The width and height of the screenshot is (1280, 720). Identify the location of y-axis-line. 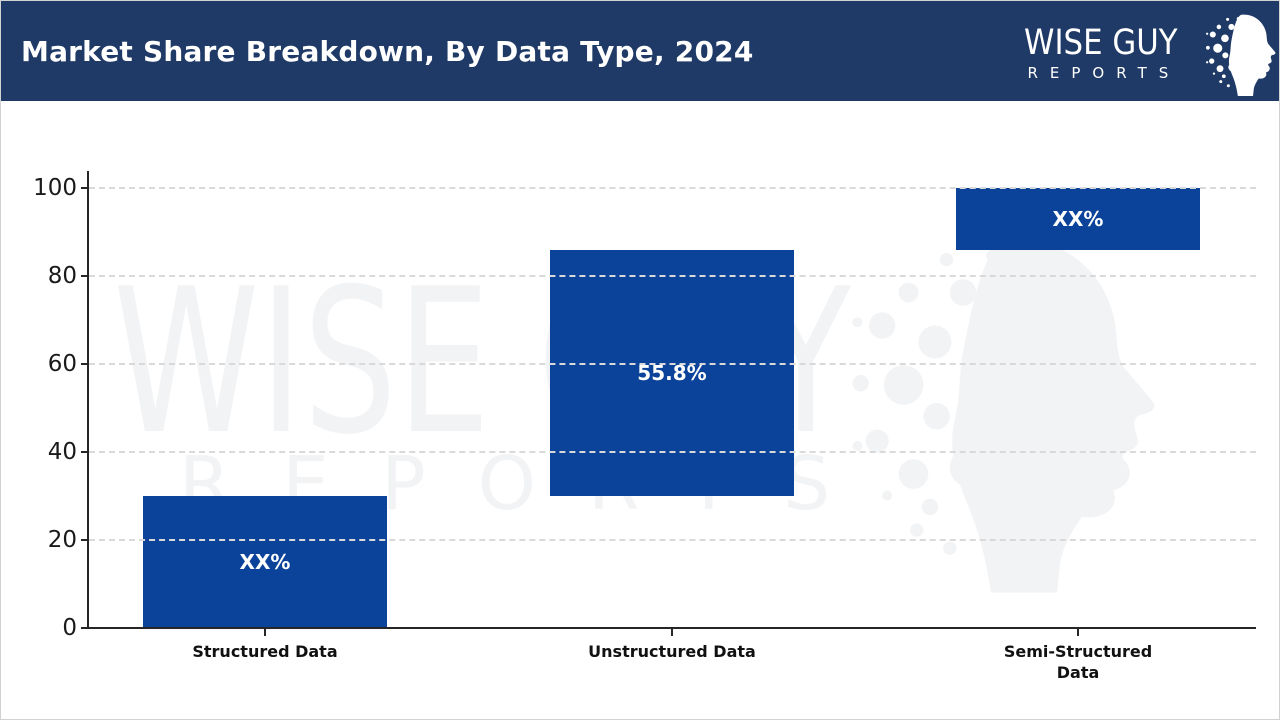
(88, 400).